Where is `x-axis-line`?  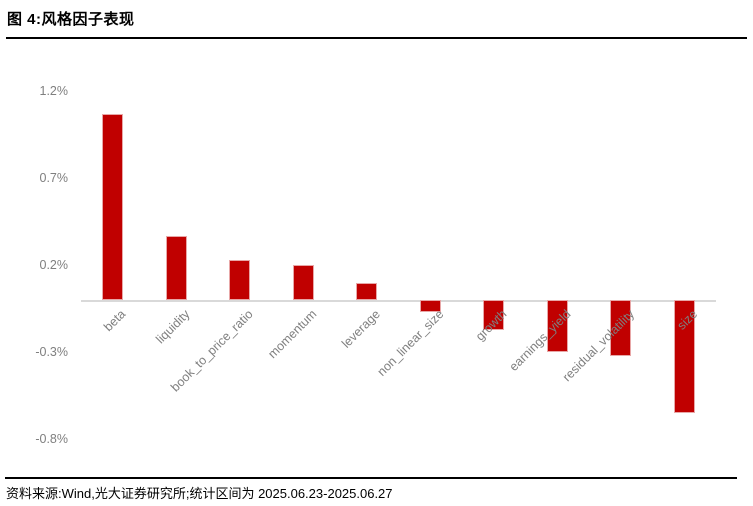 x-axis-line is located at coordinates (398, 301).